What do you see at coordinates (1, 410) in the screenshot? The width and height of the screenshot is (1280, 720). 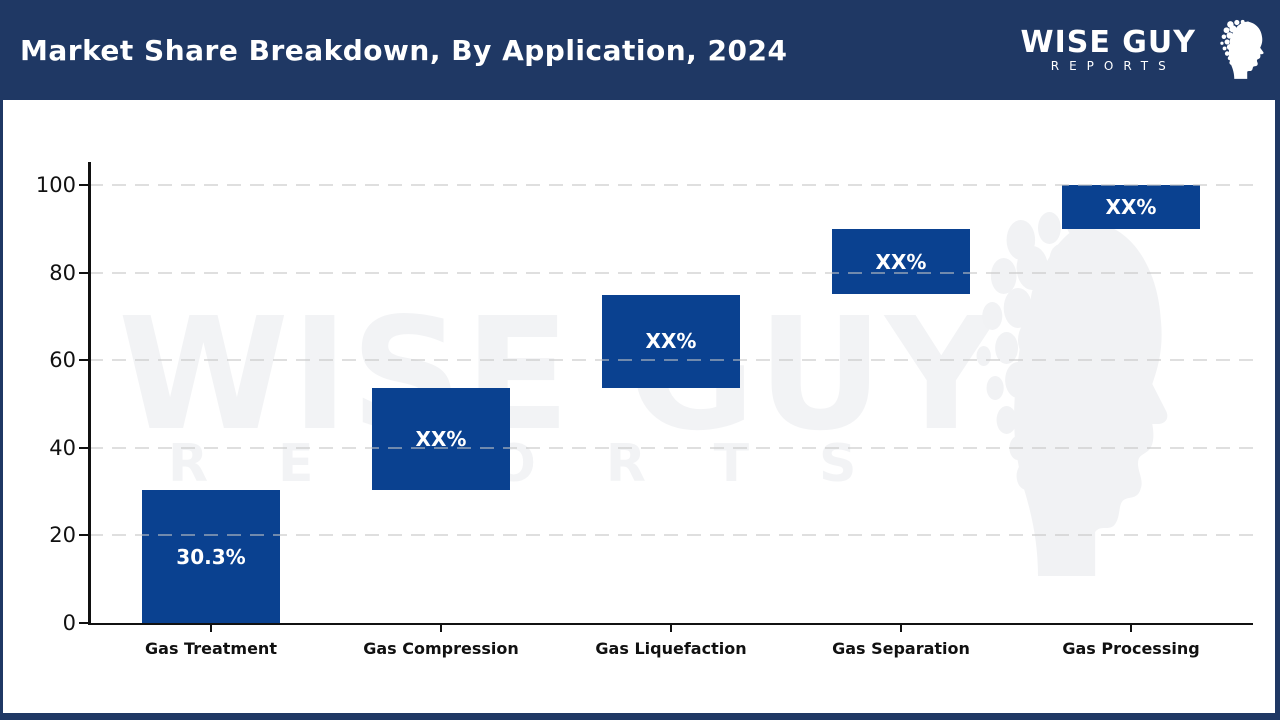 I see `left-border` at bounding box center [1, 410].